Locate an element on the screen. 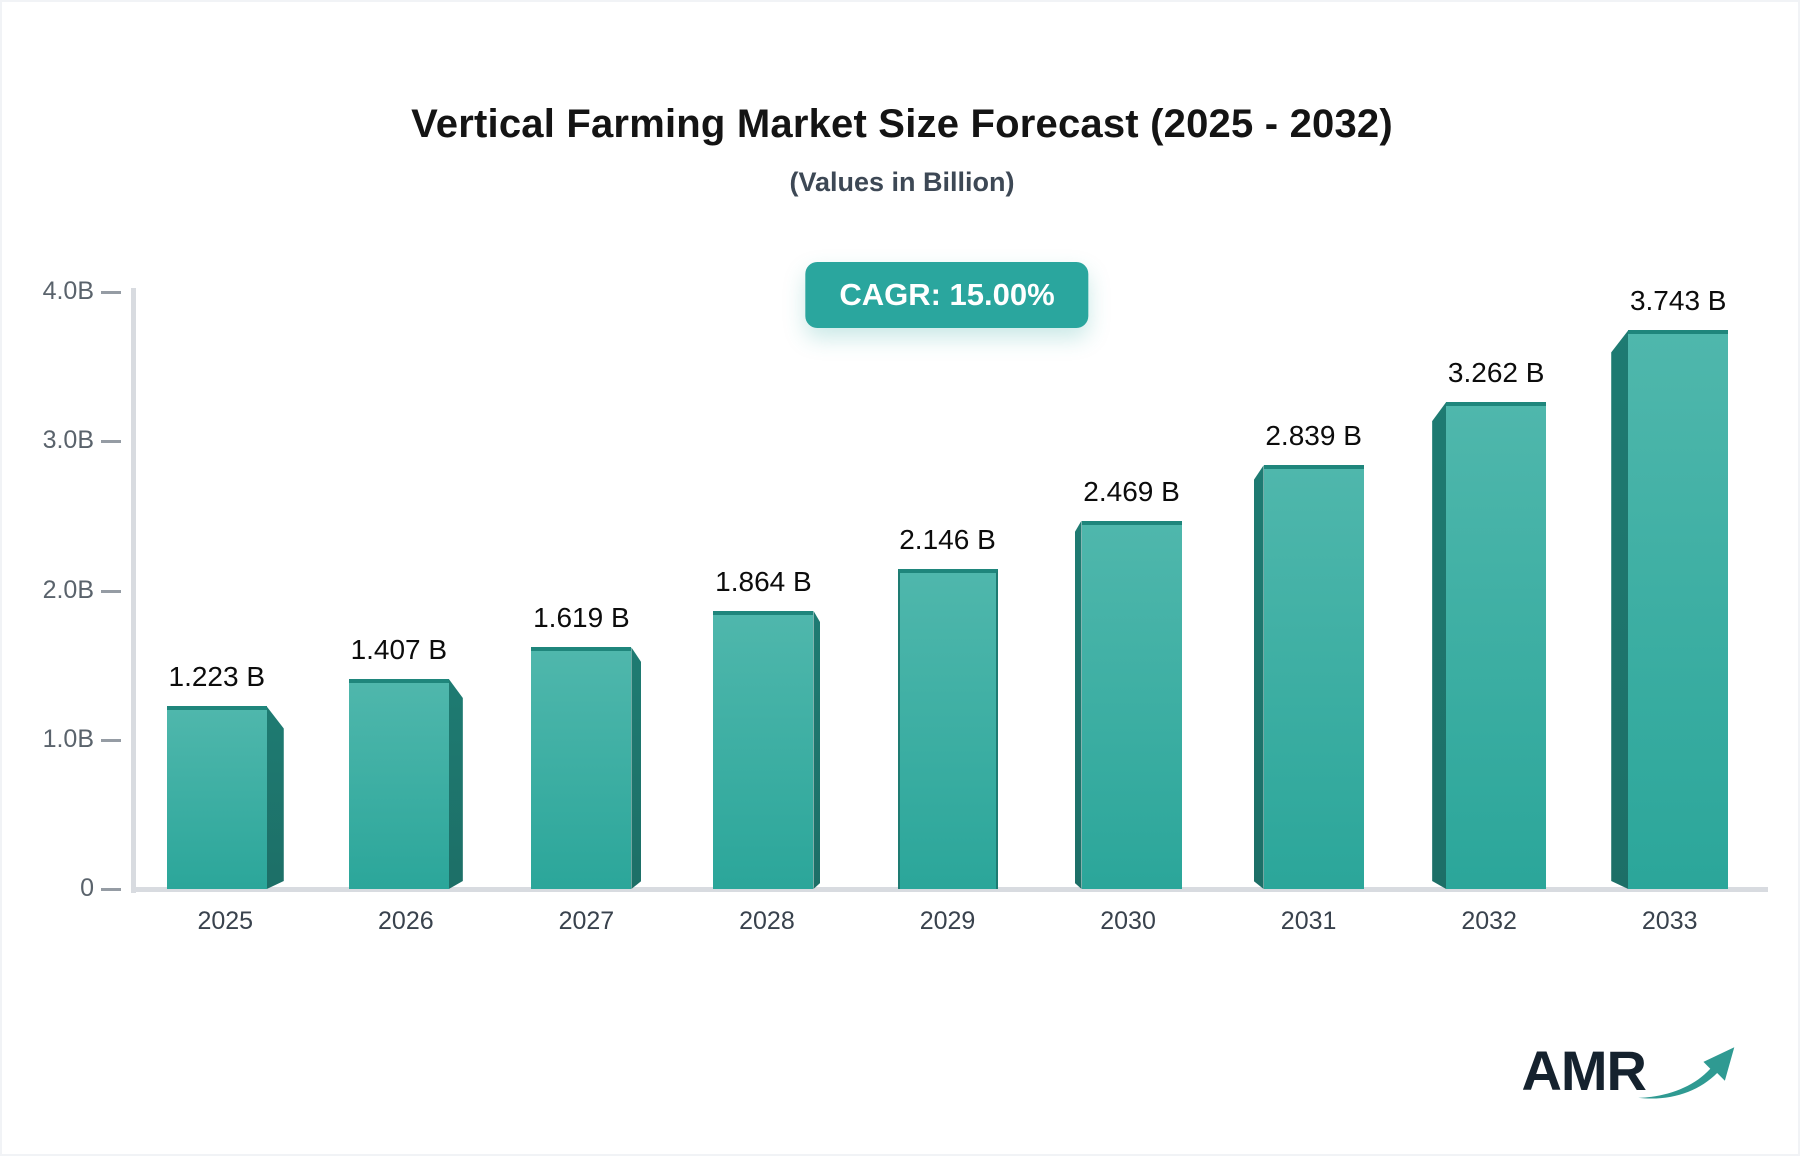 The width and height of the screenshot is (1800, 1156). y-axis-line is located at coordinates (133, 590).